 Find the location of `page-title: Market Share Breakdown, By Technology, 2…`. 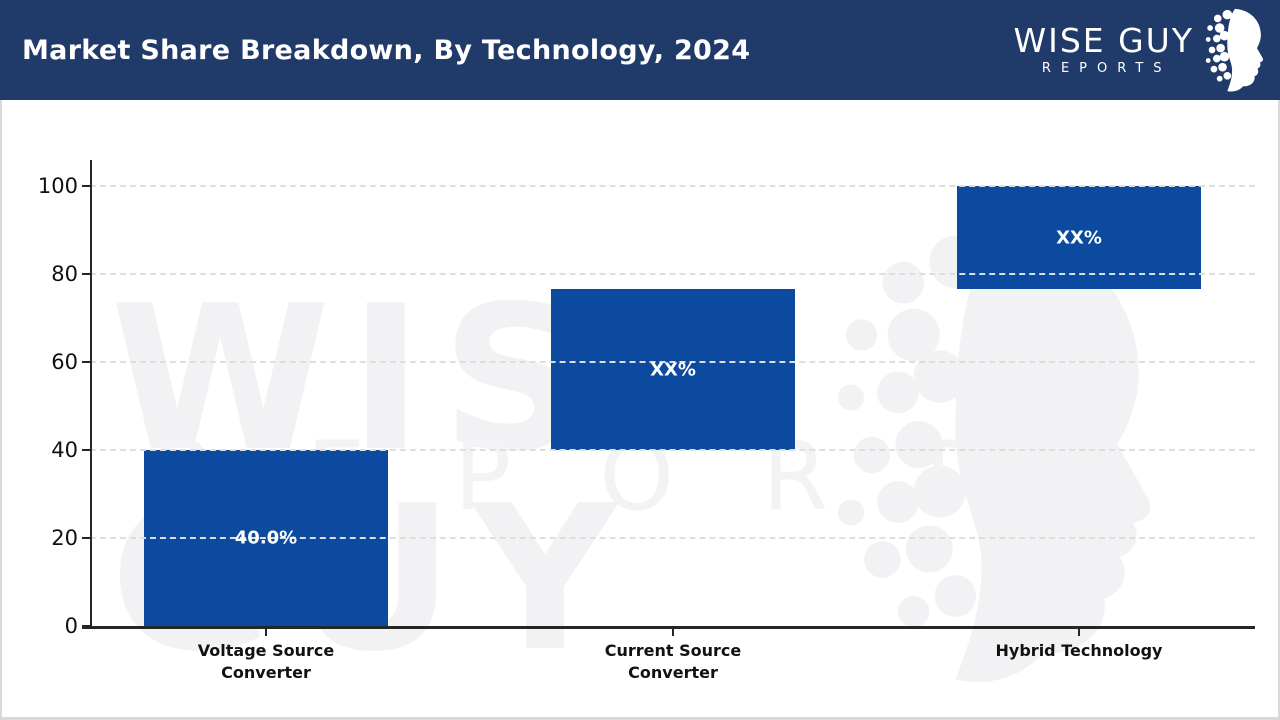

page-title: Market Share Breakdown, By Technology, 2… is located at coordinates (386, 50).